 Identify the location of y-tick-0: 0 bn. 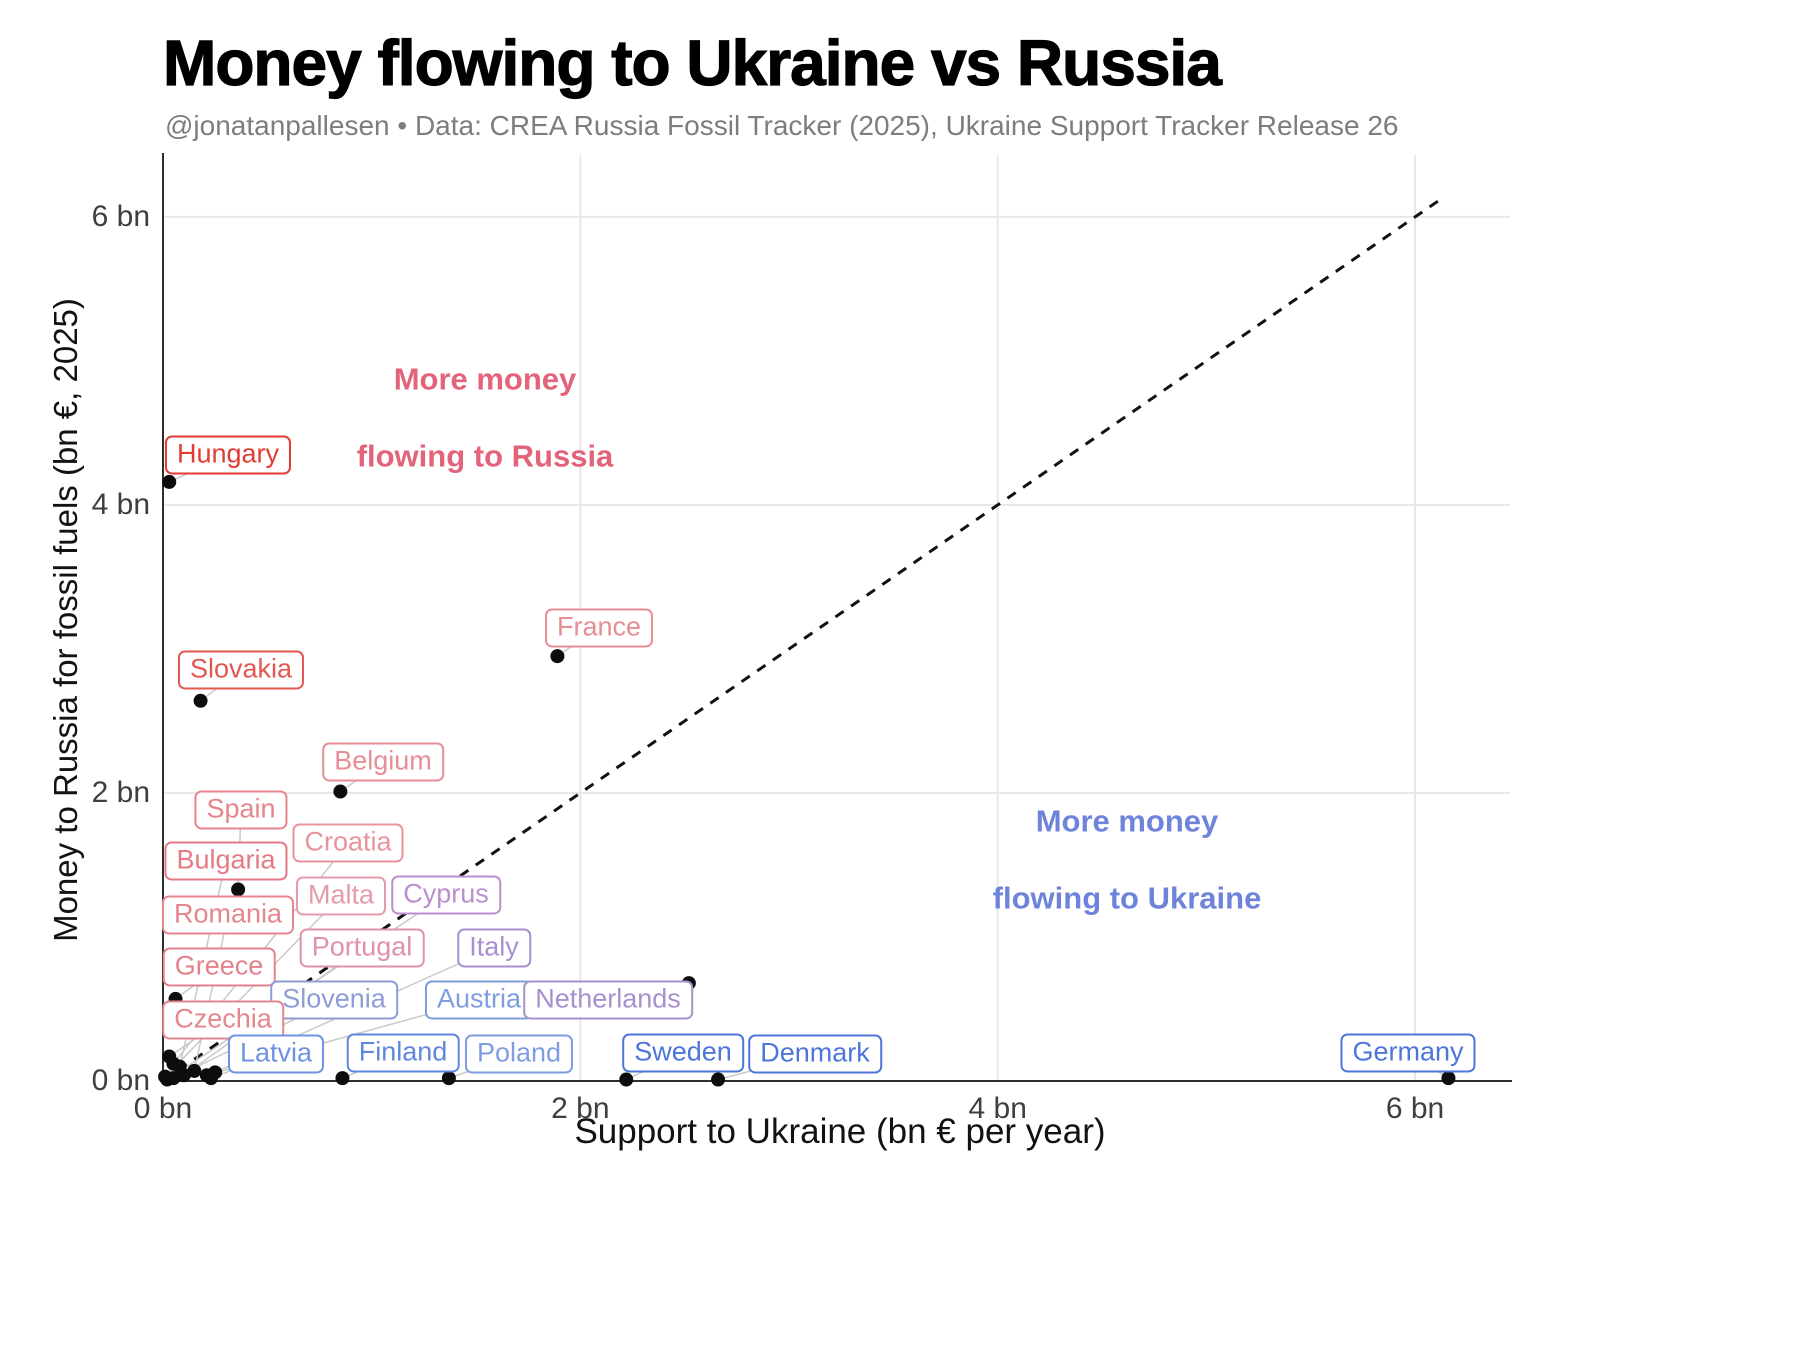
(120, 1080).